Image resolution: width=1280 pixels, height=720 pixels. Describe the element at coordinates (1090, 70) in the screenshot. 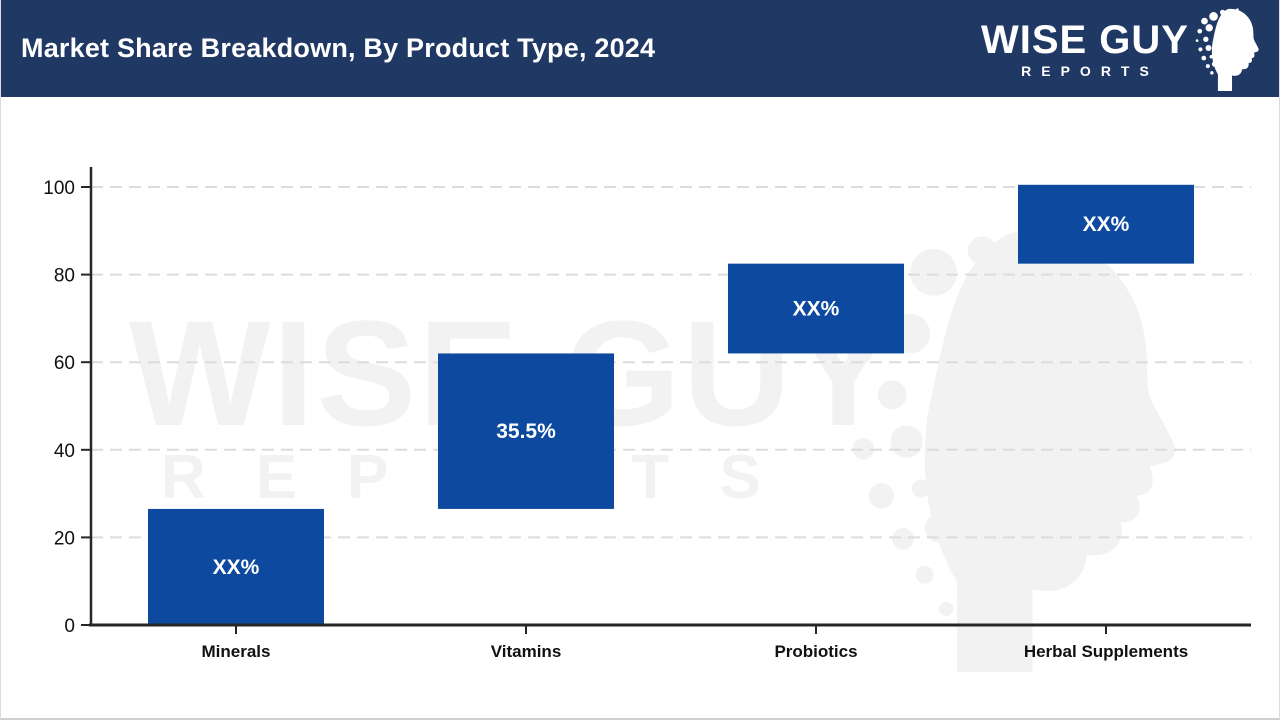

I see `logo-subtitle: REPORTS` at that location.